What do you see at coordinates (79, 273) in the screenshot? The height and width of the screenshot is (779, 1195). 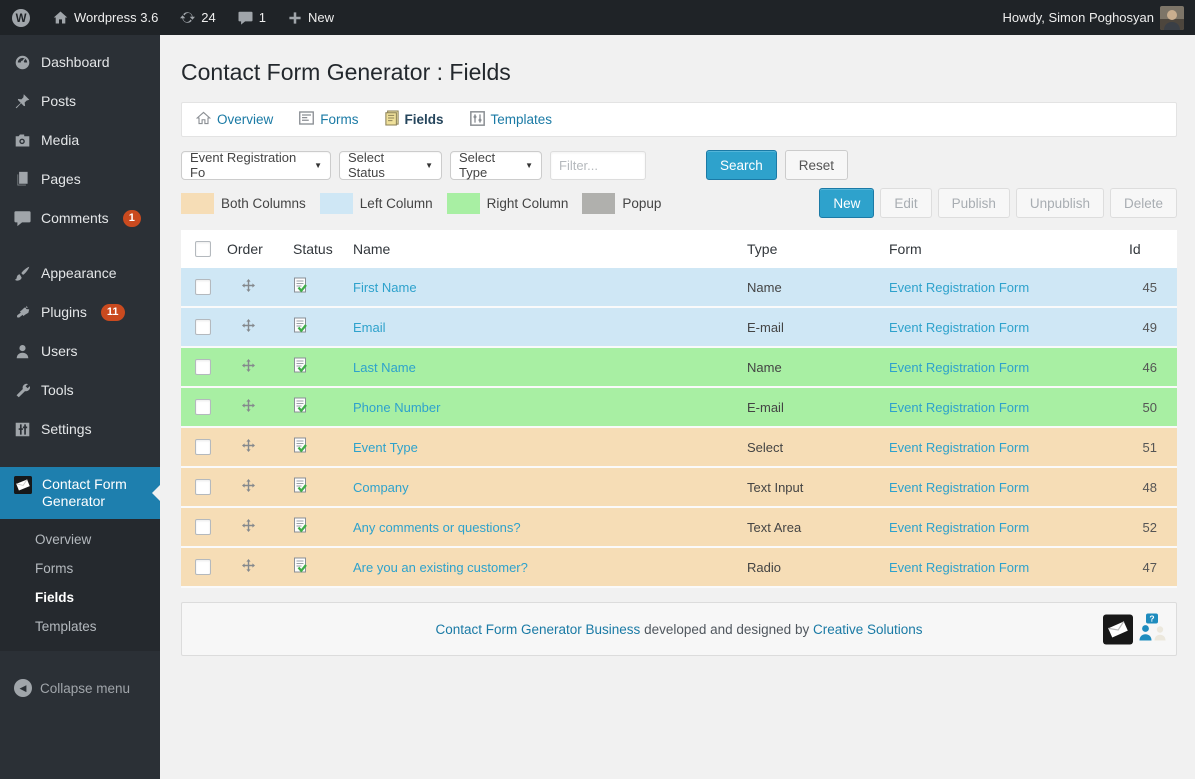 I see `sidebar-item-label: Appearance` at bounding box center [79, 273].